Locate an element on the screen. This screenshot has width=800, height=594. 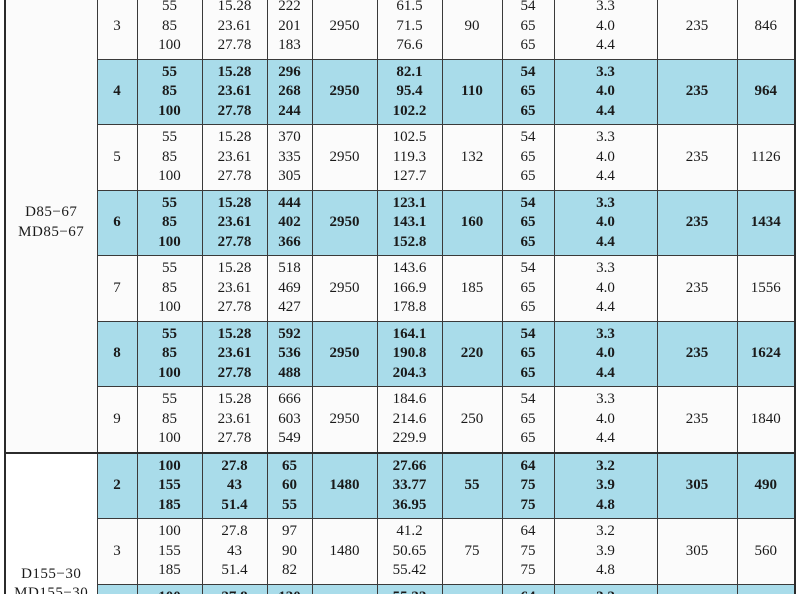
cell-npsh: 3.3 4.0 4.4 is located at coordinates (605, 157).